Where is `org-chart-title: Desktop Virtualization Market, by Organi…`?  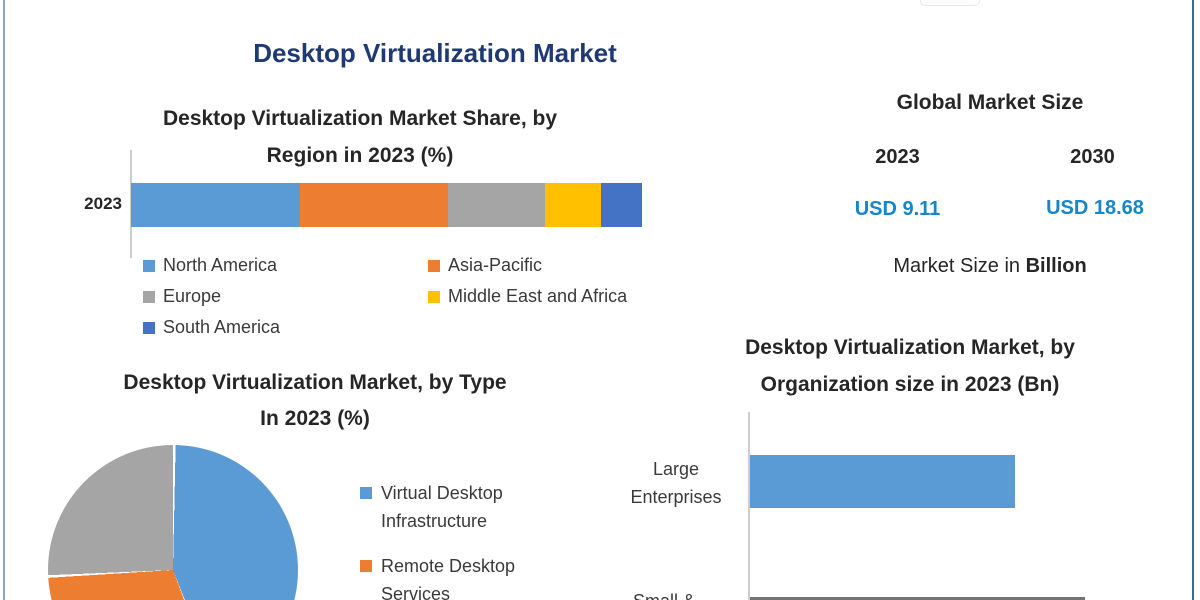 org-chart-title: Desktop Virtualization Market, by Organi… is located at coordinates (910, 366).